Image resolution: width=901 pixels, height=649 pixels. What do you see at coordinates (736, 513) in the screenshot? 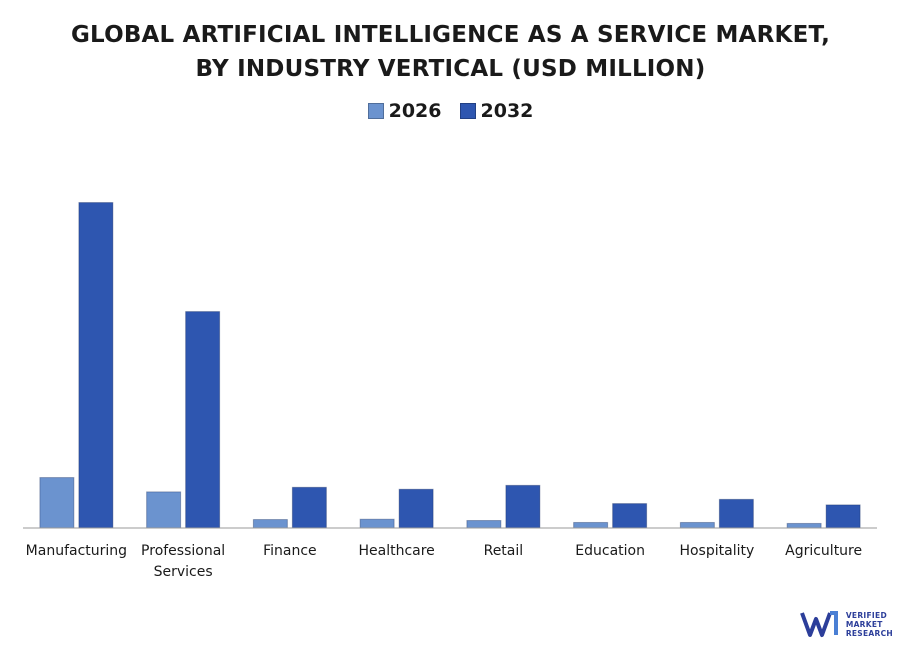
I see `bar-2032-hospitality` at bounding box center [736, 513].